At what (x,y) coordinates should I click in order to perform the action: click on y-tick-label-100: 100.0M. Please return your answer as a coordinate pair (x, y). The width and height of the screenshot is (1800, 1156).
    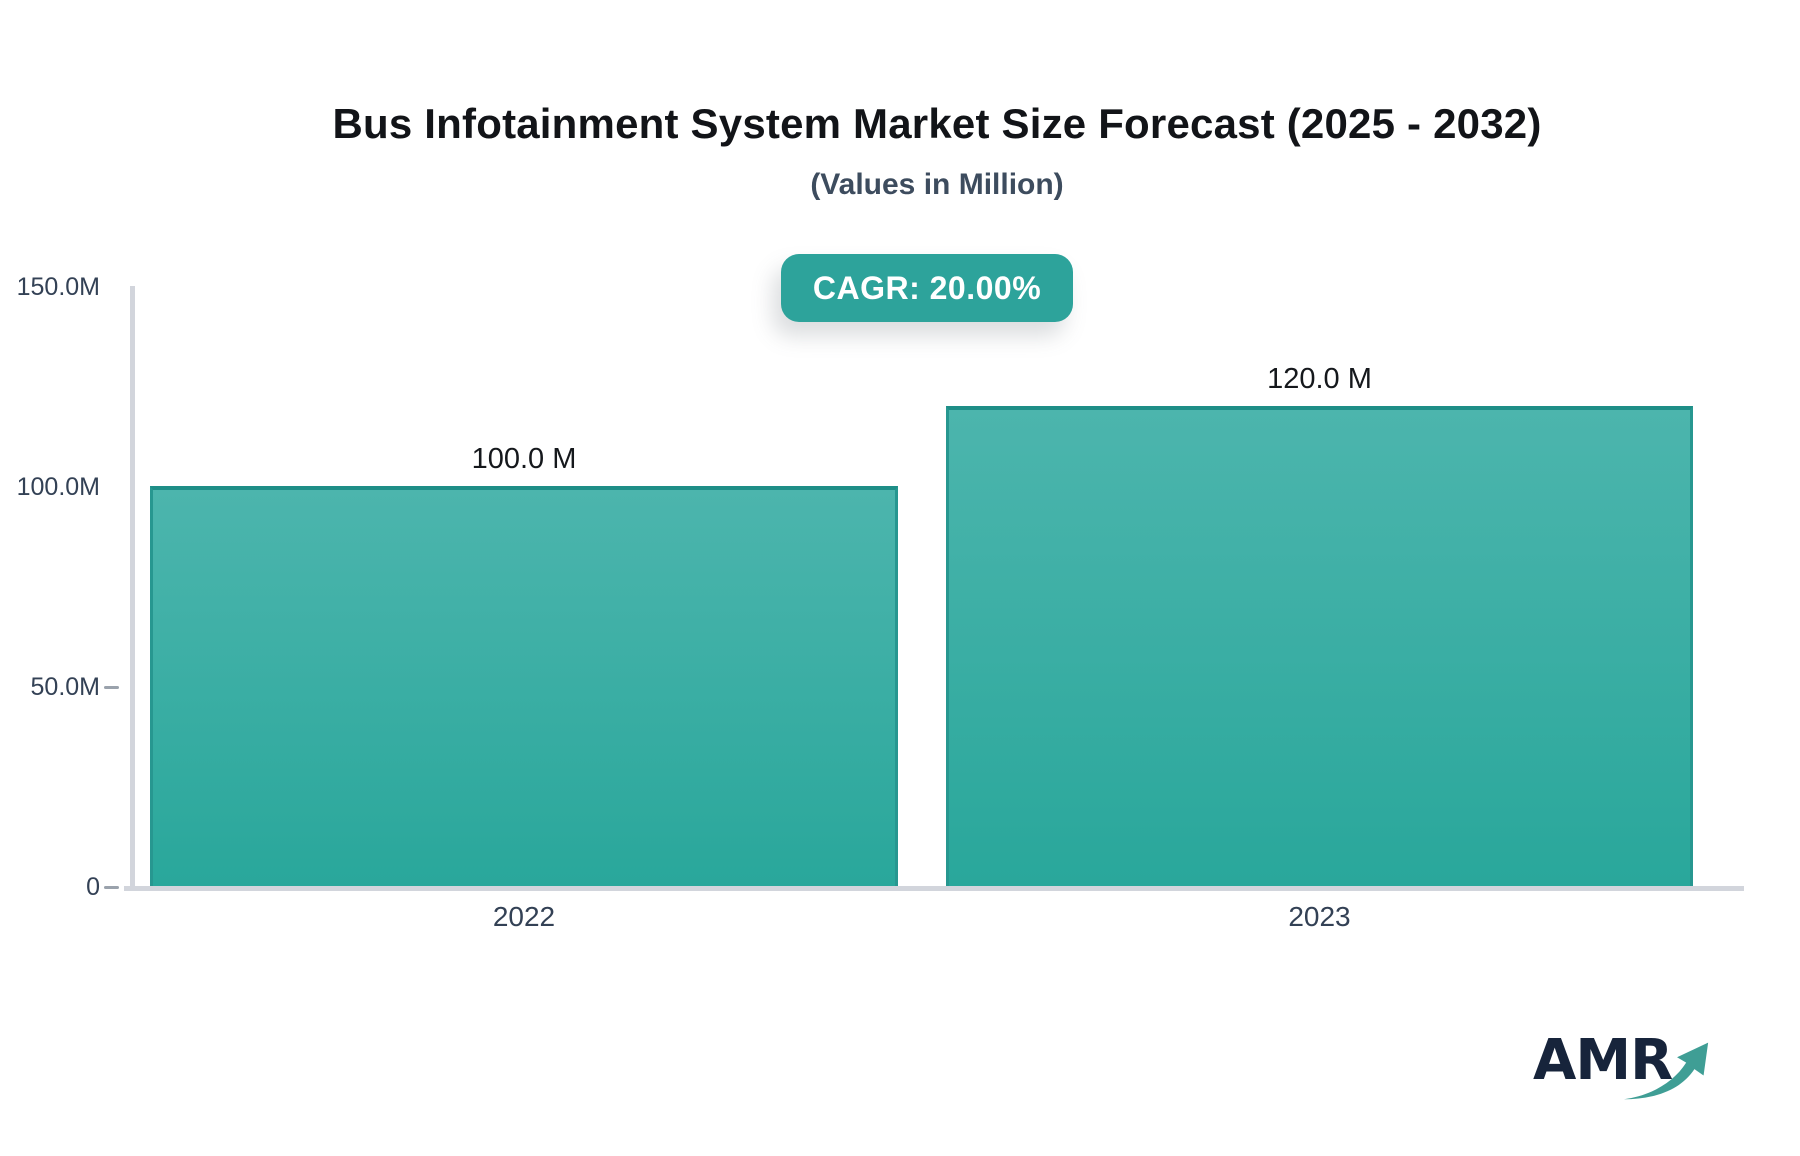
    Looking at the image, I should click on (58, 487).